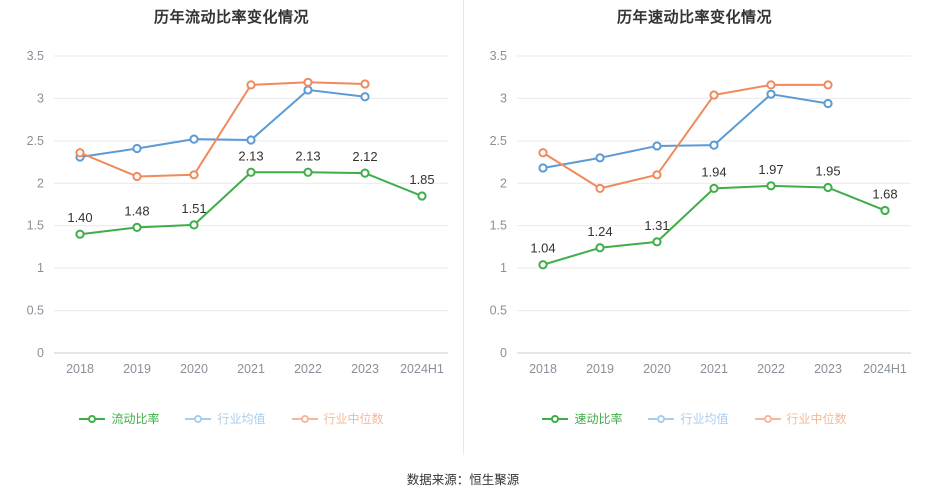 This screenshot has height=500, width=926. Describe the element at coordinates (542, 248) in the screenshot. I see `svg-text: 1.04` at that location.